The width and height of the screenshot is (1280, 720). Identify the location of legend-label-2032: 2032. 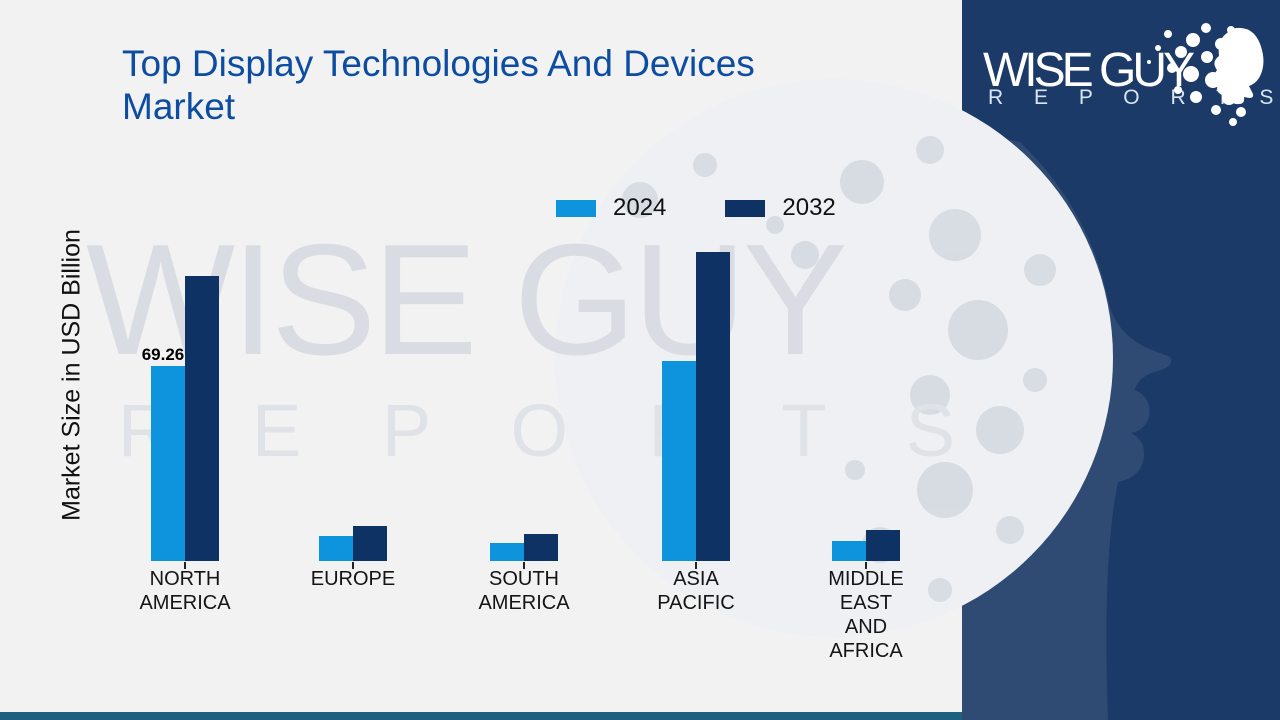
(809, 207).